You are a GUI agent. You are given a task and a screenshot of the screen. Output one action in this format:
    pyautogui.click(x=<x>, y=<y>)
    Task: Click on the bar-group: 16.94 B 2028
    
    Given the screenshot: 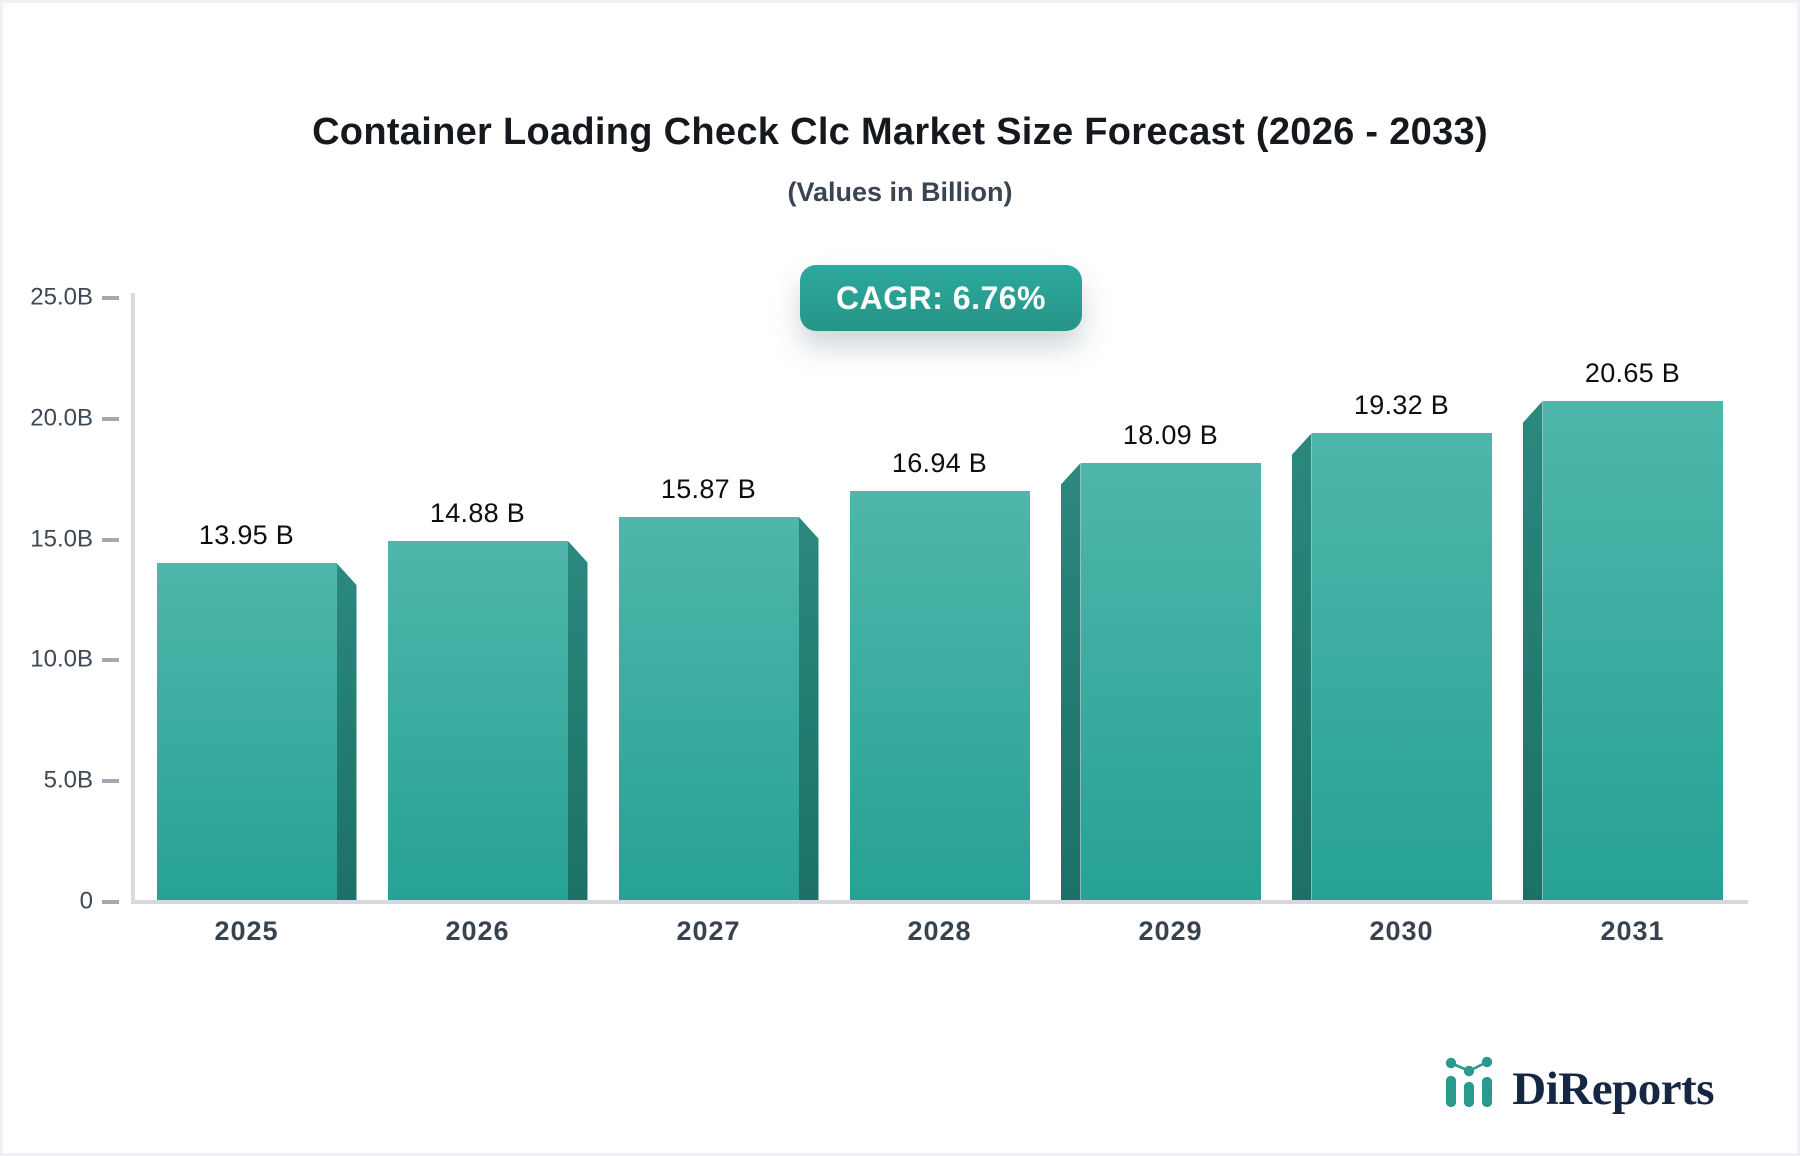 What is the action you would take?
    pyautogui.click(x=939, y=622)
    